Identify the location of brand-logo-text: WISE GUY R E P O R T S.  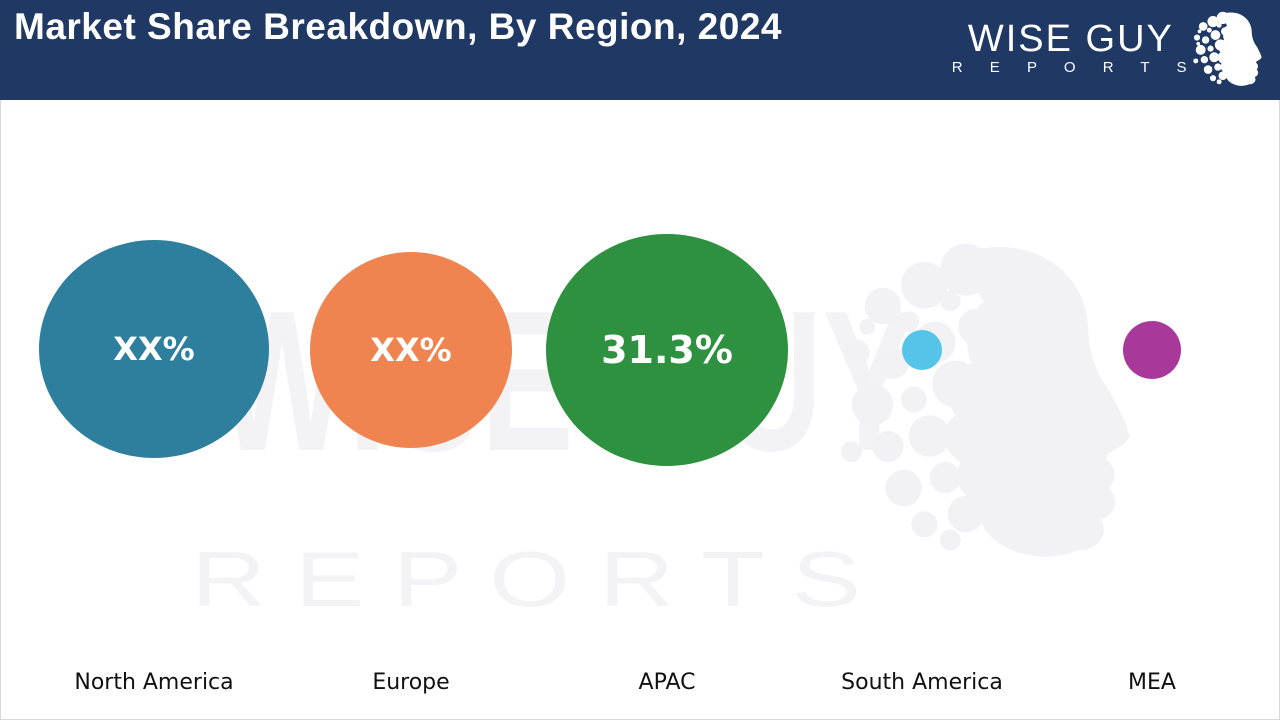
(1071, 47).